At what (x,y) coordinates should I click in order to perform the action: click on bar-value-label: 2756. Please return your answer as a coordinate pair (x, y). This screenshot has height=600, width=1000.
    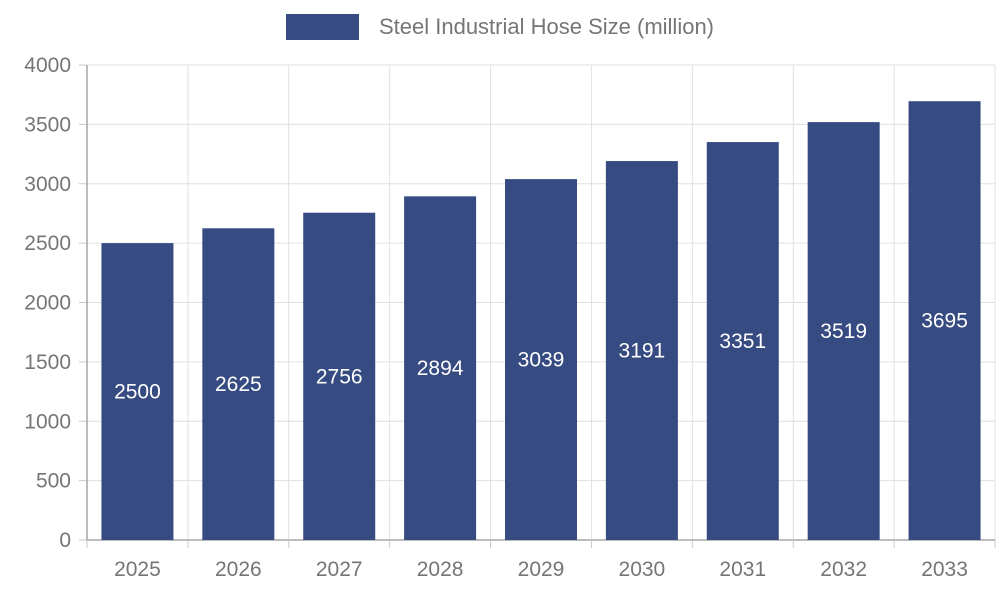
    Looking at the image, I should click on (339, 376).